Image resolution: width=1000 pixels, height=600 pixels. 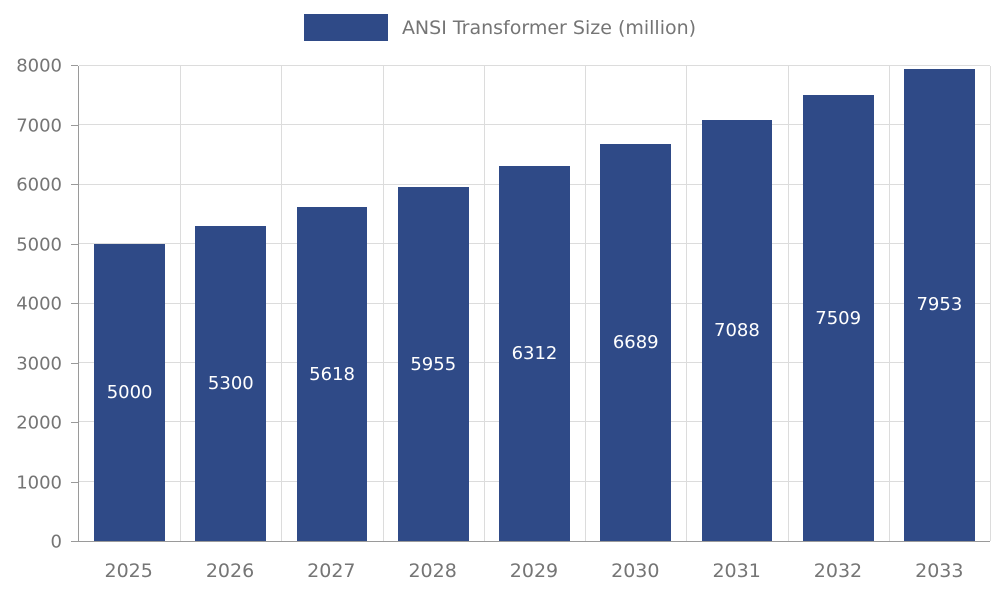 What do you see at coordinates (56, 542) in the screenshot?
I see `y-tick-label: 0` at bounding box center [56, 542].